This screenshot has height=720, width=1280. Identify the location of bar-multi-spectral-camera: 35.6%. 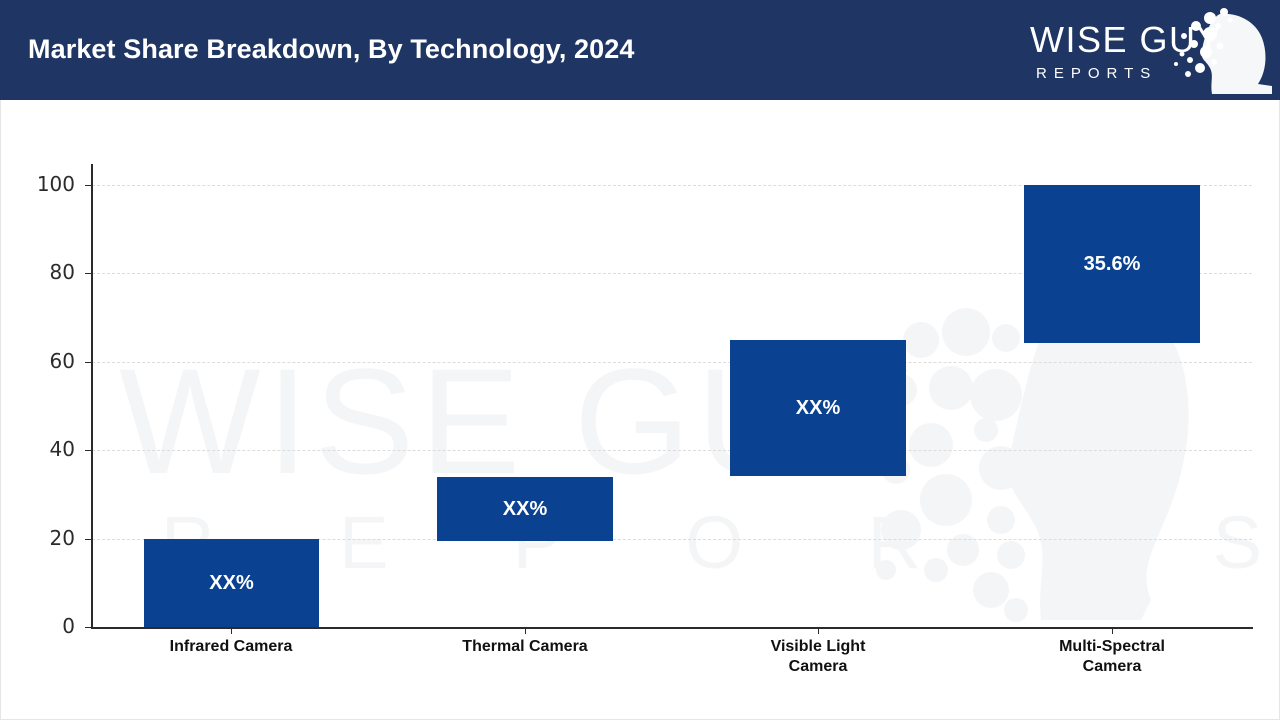
(1112, 264).